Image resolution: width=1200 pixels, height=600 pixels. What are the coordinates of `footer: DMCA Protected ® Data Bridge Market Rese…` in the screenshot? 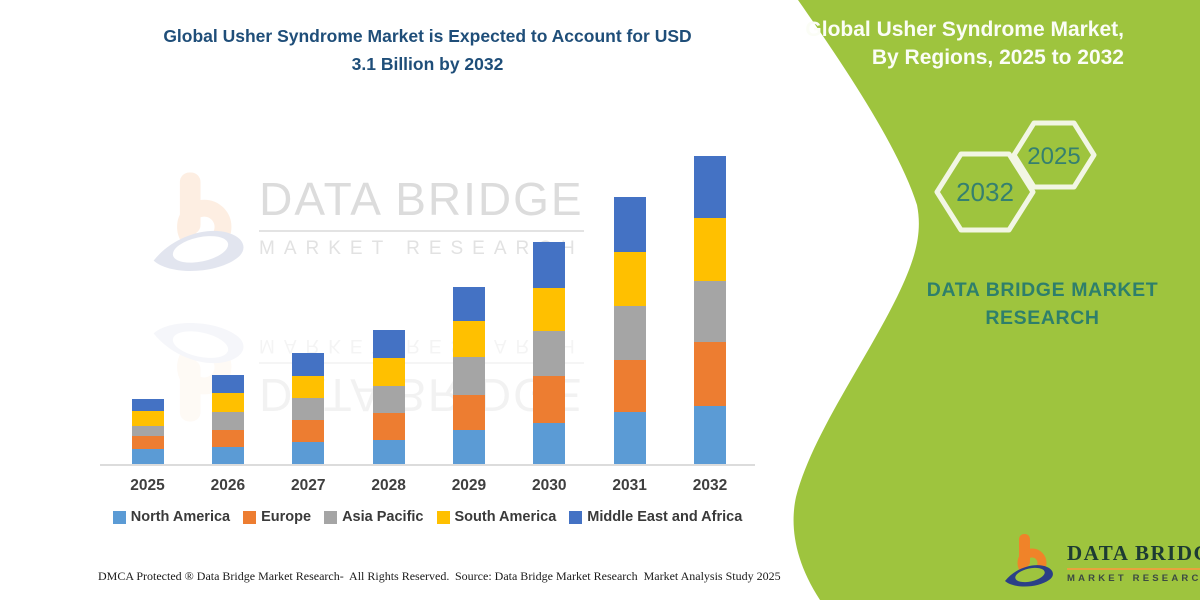 It's located at (439, 576).